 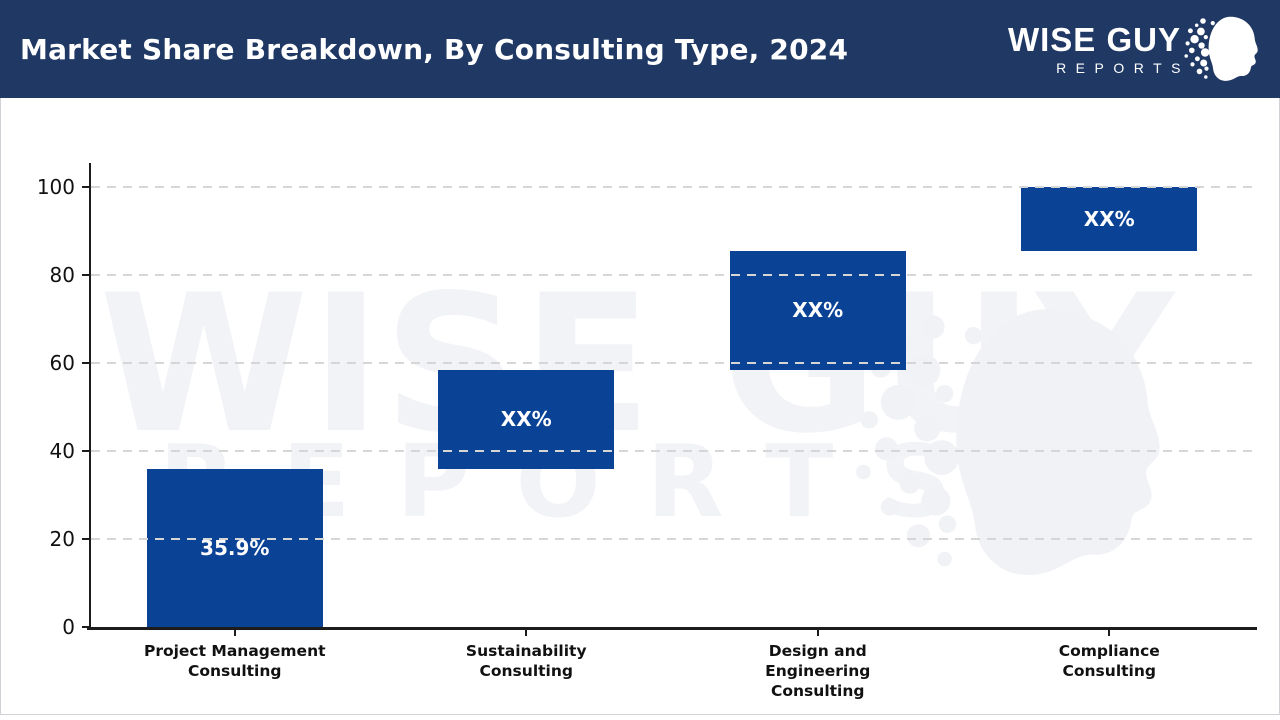 I want to click on x-axis-category-label: Project Management Consulting, so click(x=235, y=661).